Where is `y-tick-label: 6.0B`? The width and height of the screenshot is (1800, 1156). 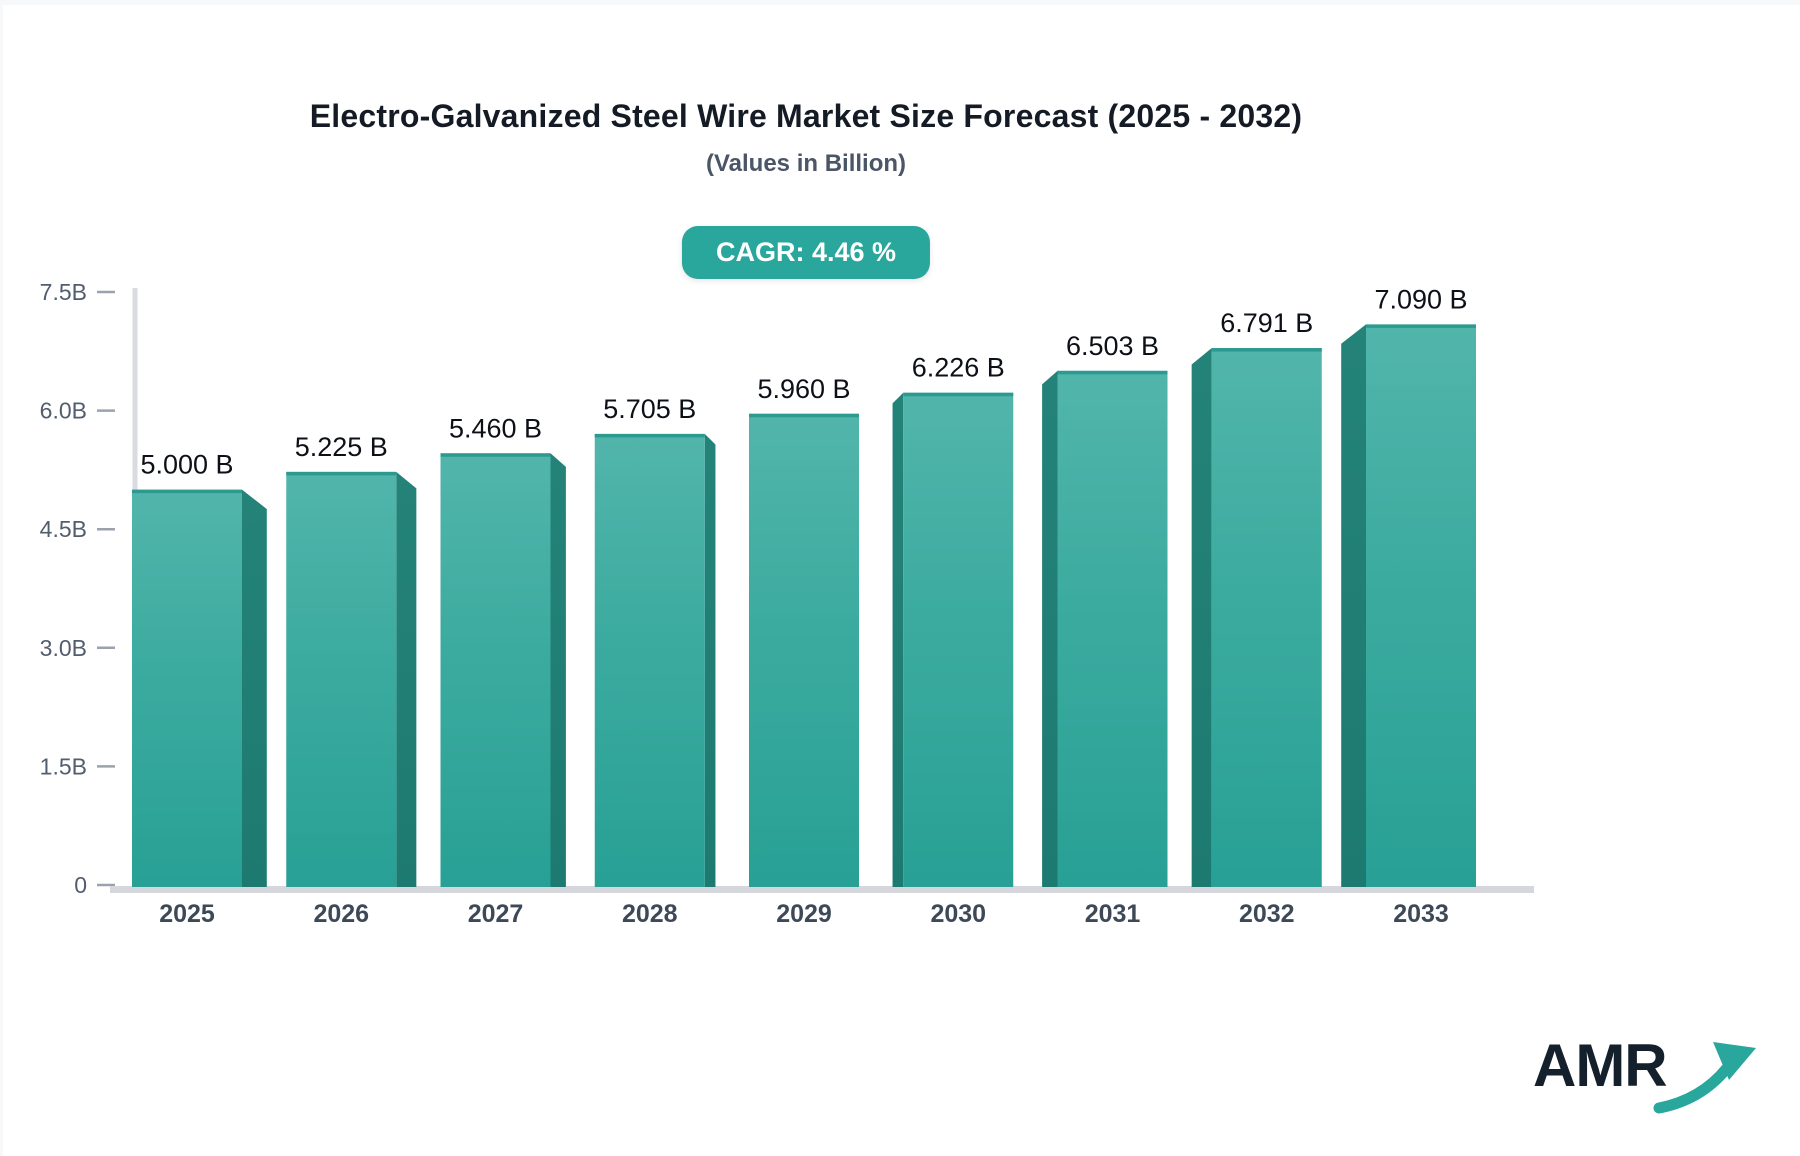 y-tick-label: 6.0B is located at coordinates (63, 411).